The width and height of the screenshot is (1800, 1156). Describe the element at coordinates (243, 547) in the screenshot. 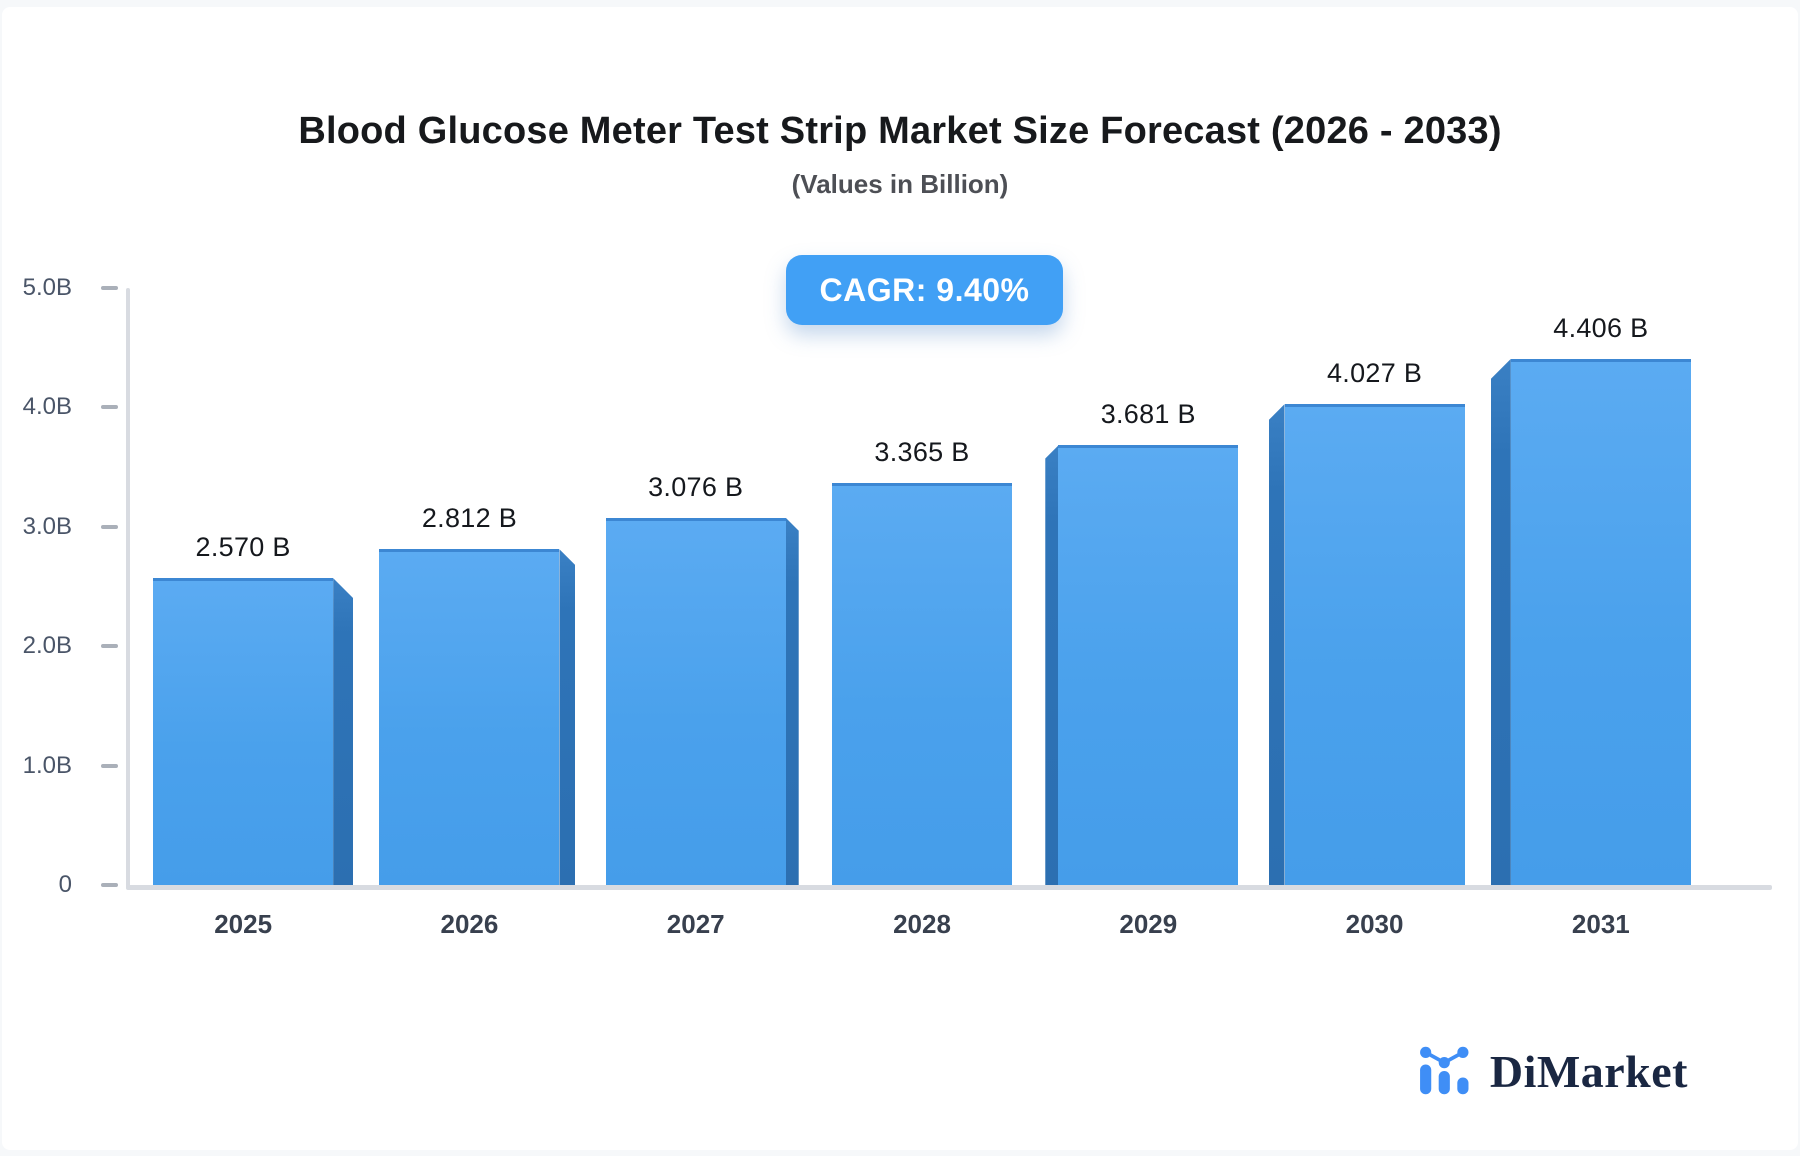

I see `bar-value-label: 2.570 B` at that location.